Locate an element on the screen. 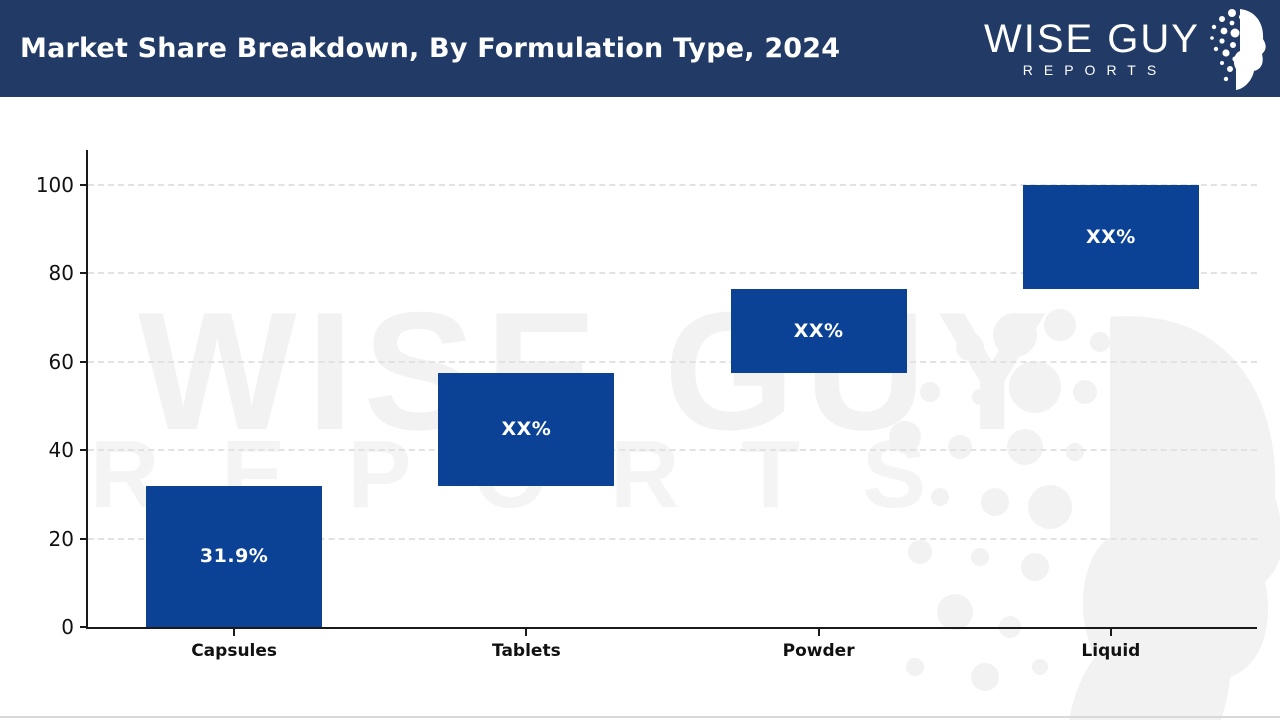  x-tick-label-liquid: Liquid is located at coordinates (1111, 651).